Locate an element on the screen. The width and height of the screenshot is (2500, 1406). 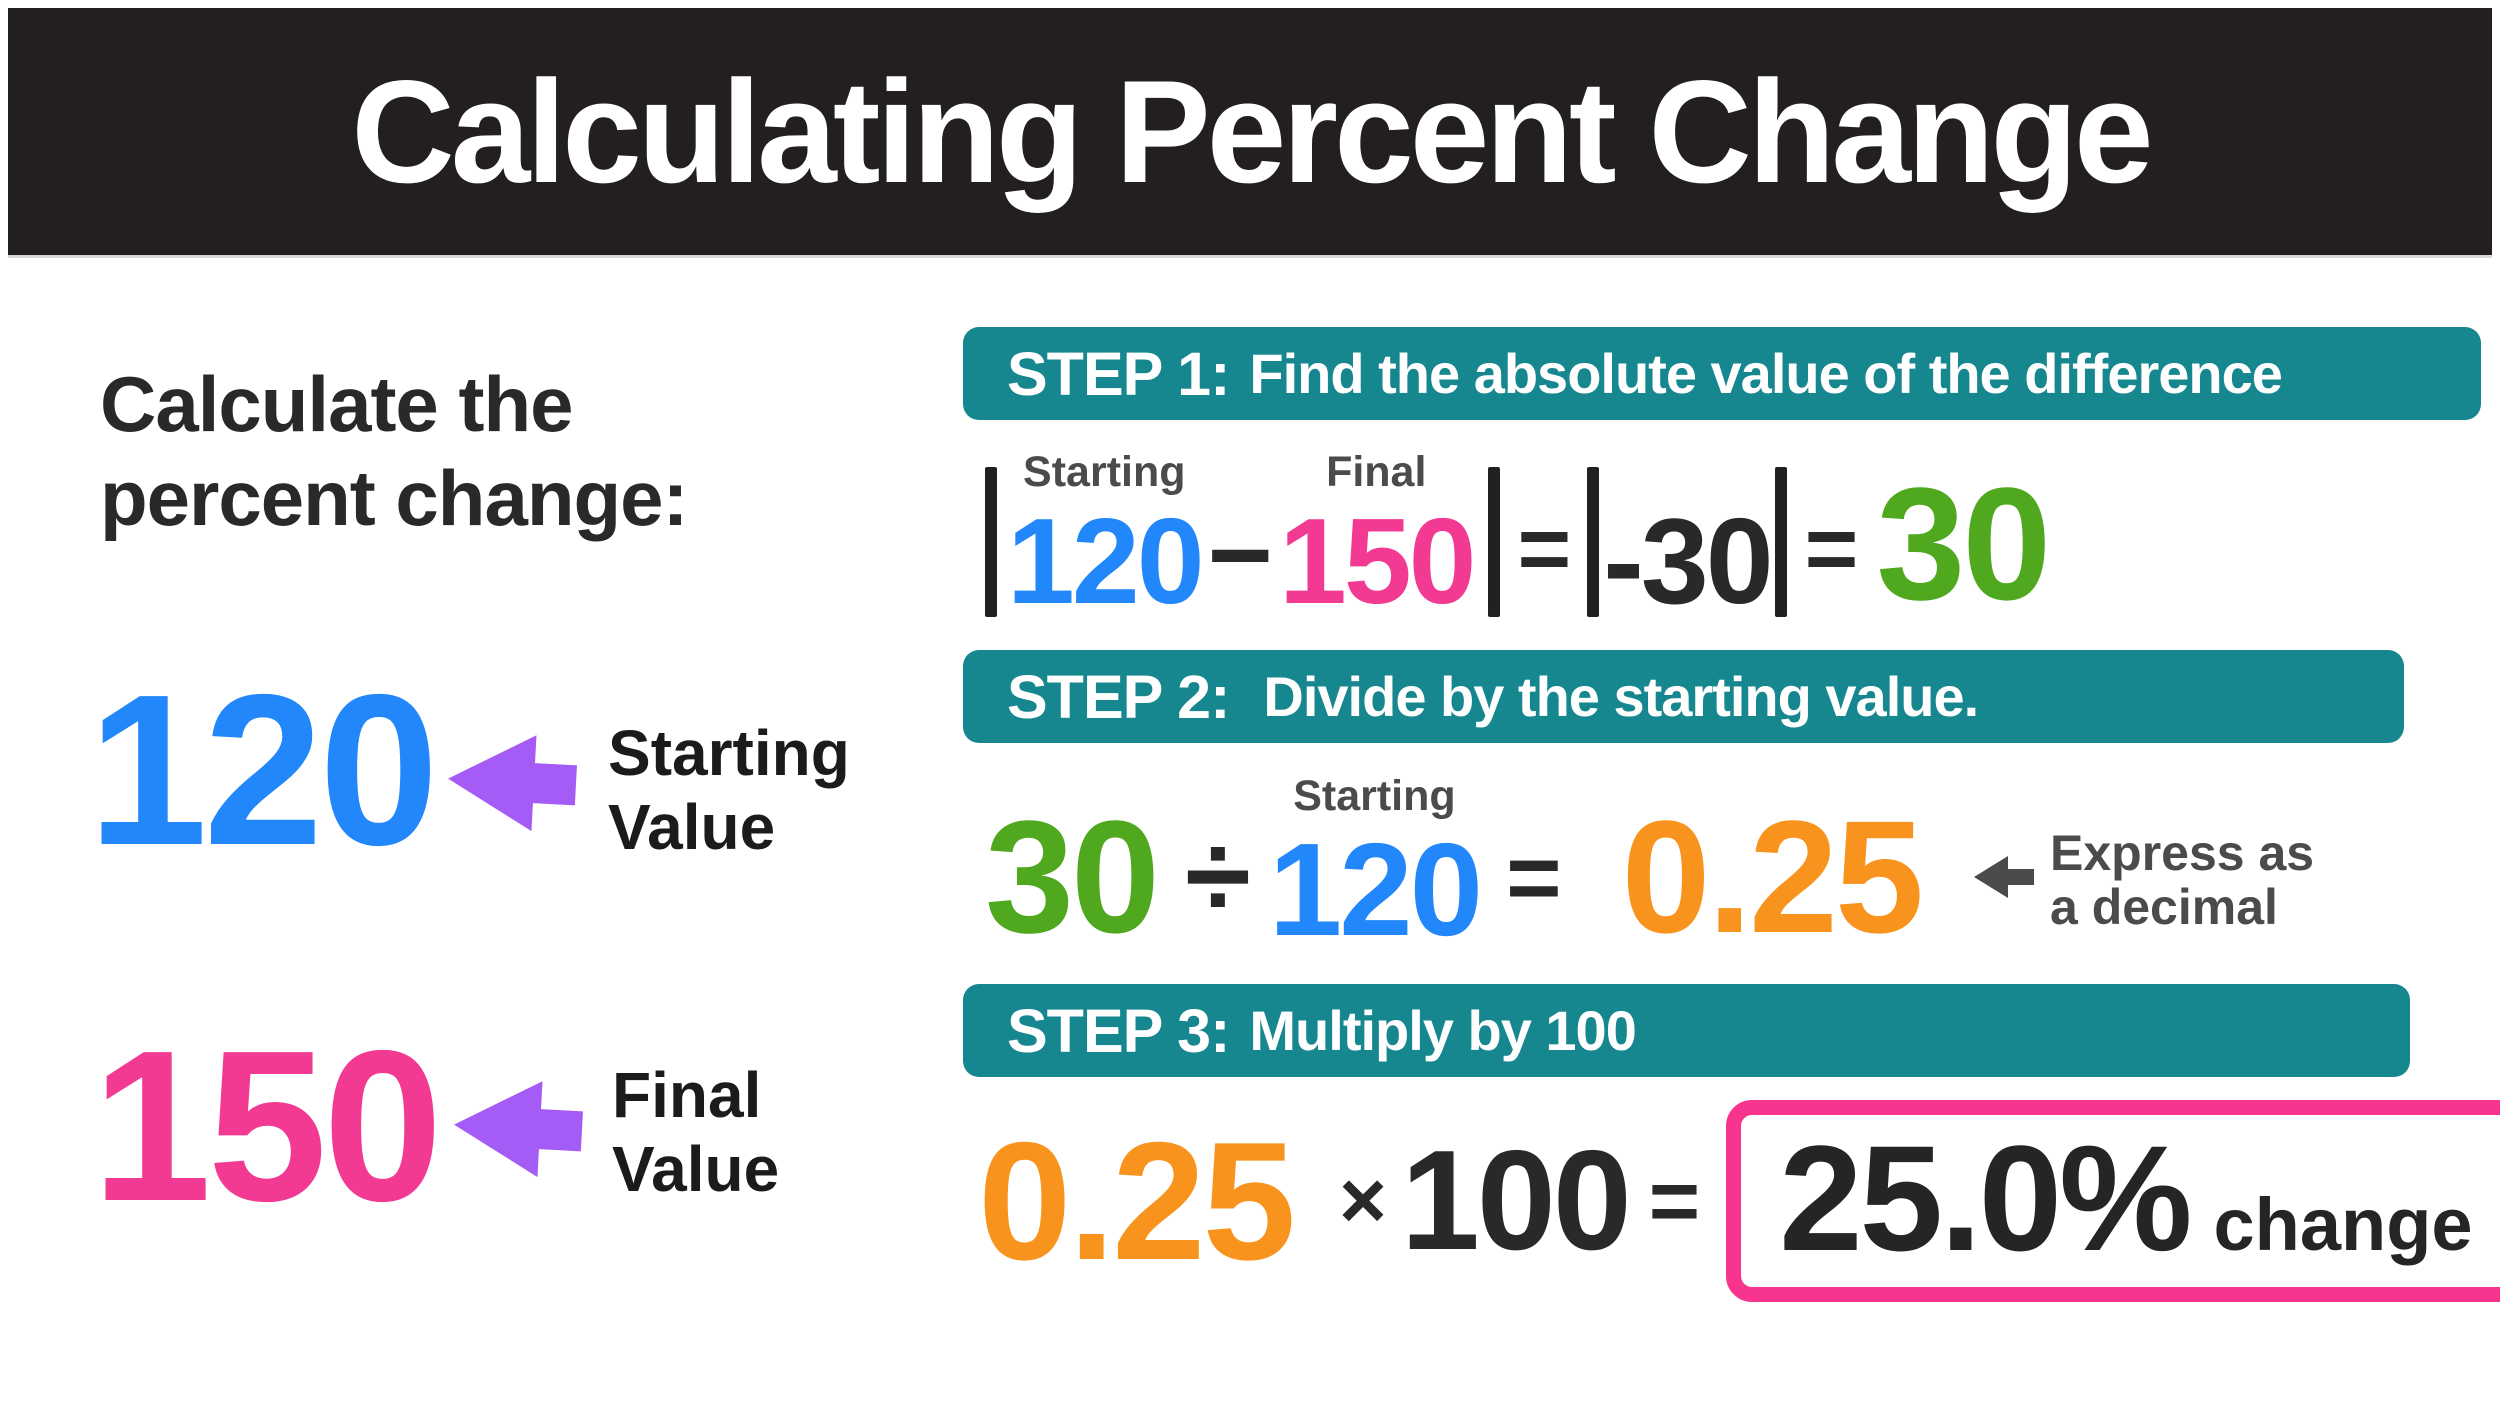
signed-difference-number: -30 is located at coordinates (1688, 561).